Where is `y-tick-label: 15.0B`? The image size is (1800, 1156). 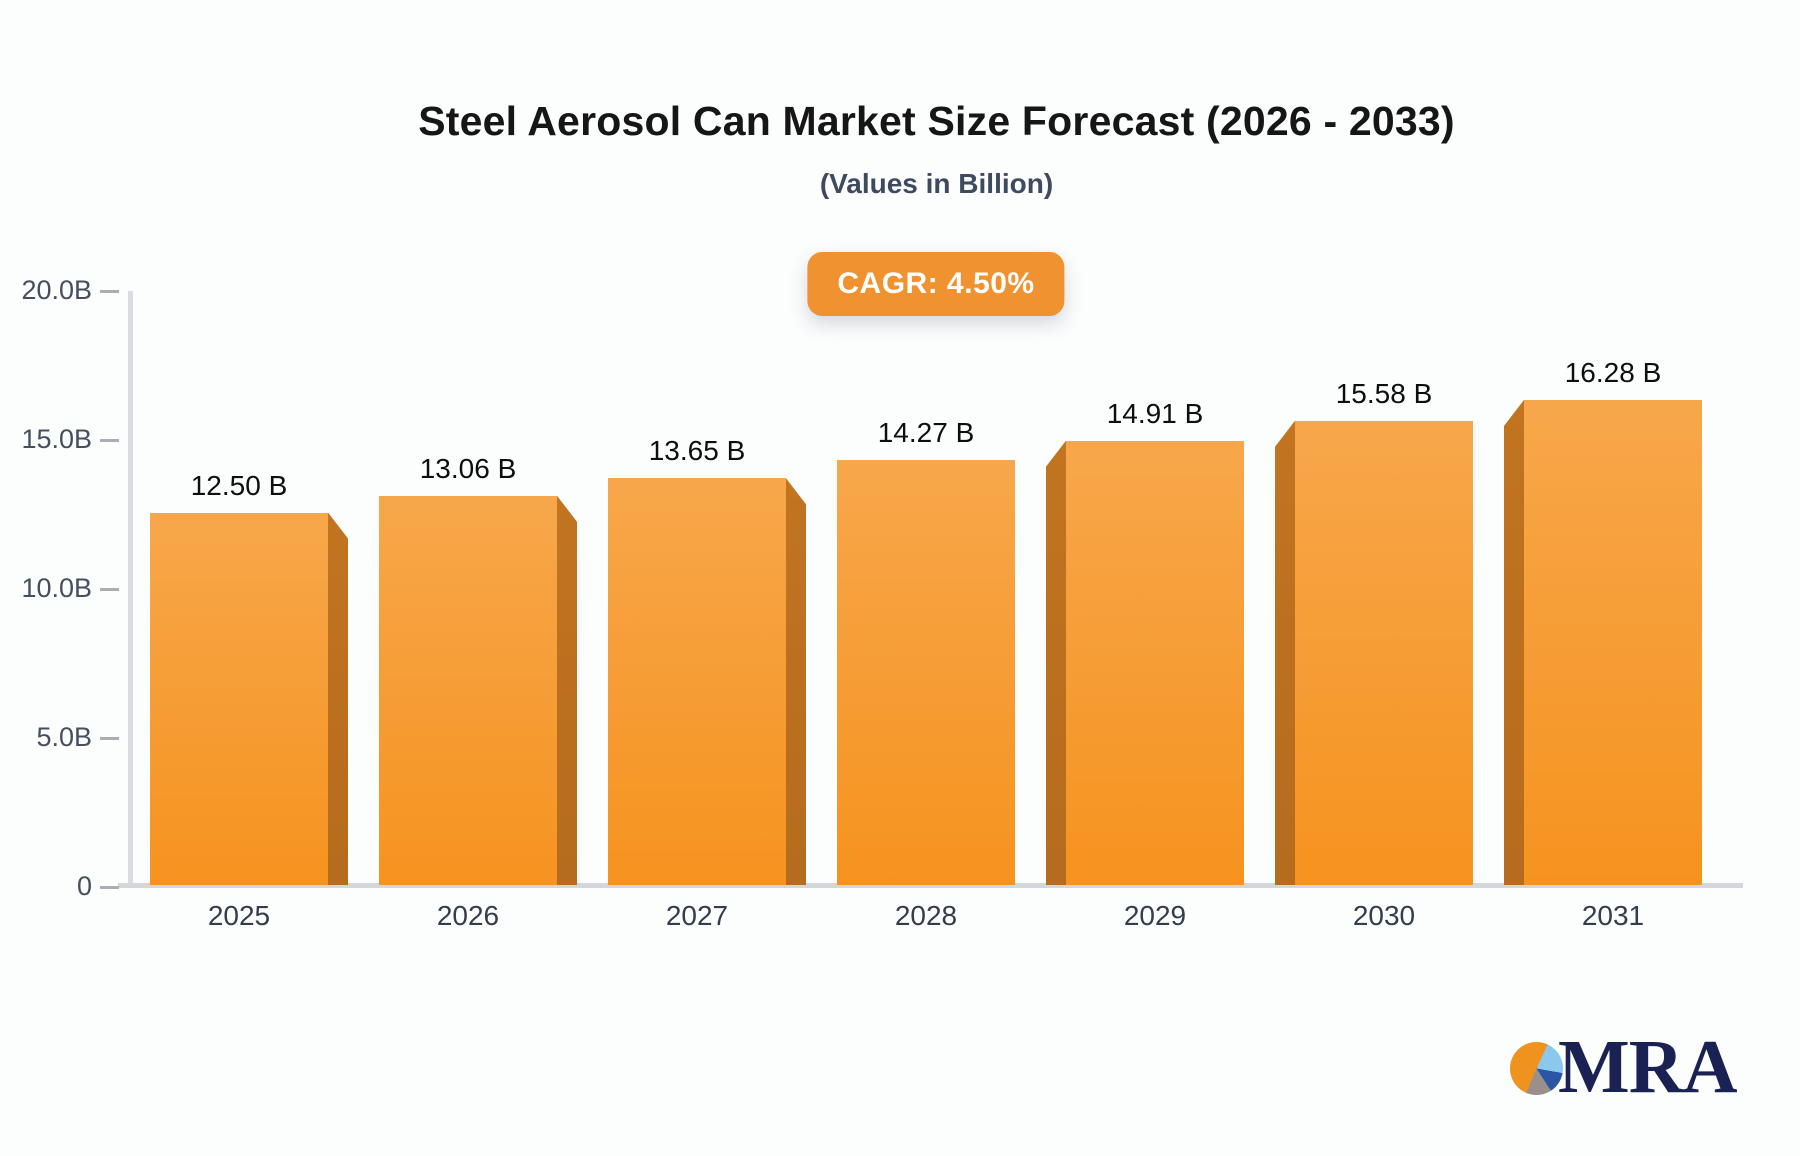
y-tick-label: 15.0B is located at coordinates (56, 439).